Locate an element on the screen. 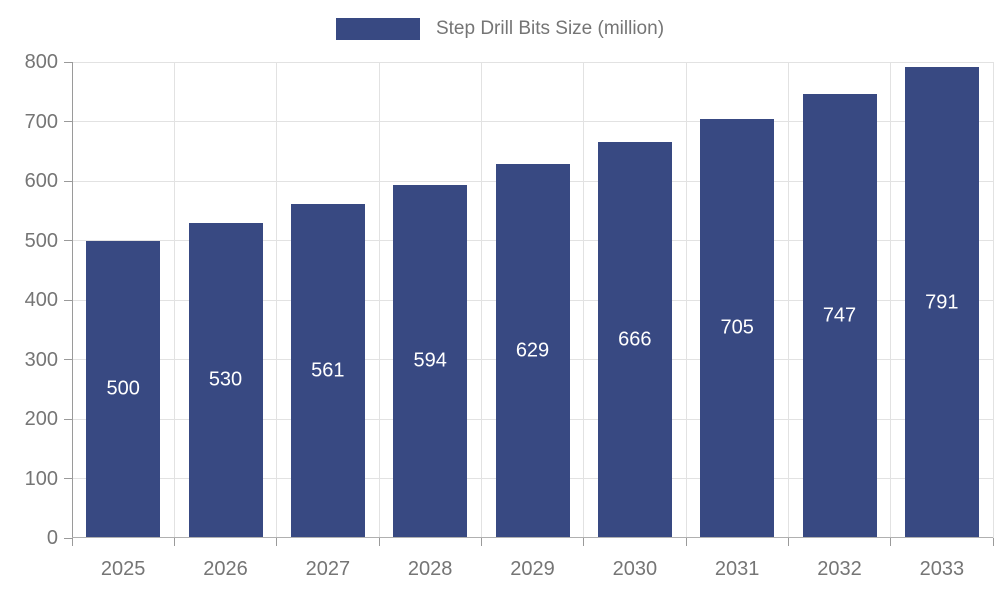  bar-value-label: 747 is located at coordinates (839, 315).